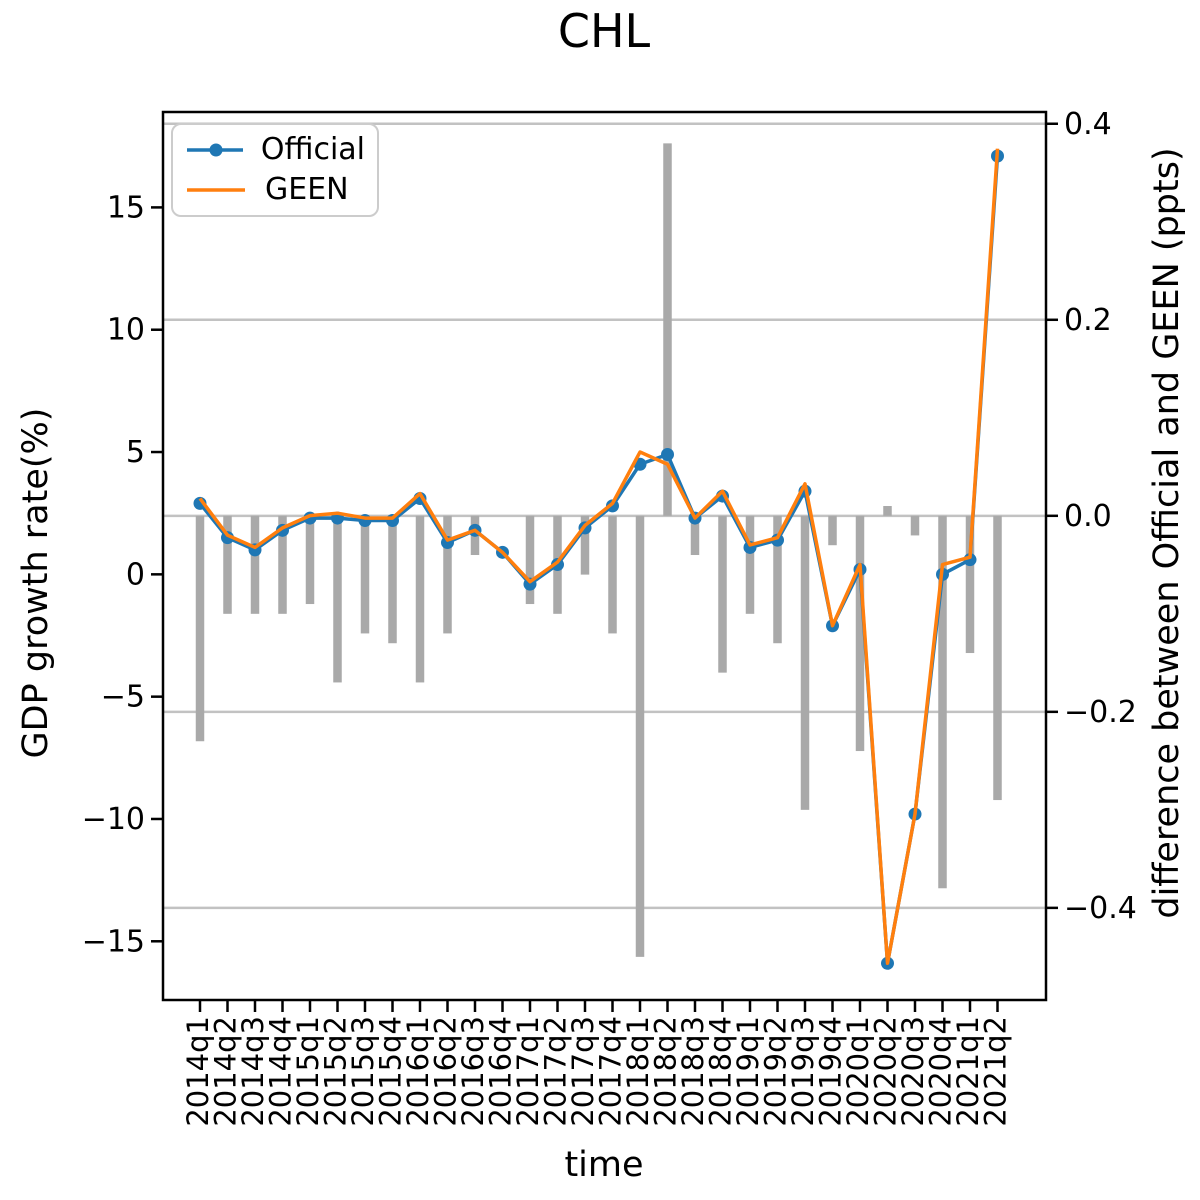  I want to click on y-tick-label-left: 5, so click(135, 452).